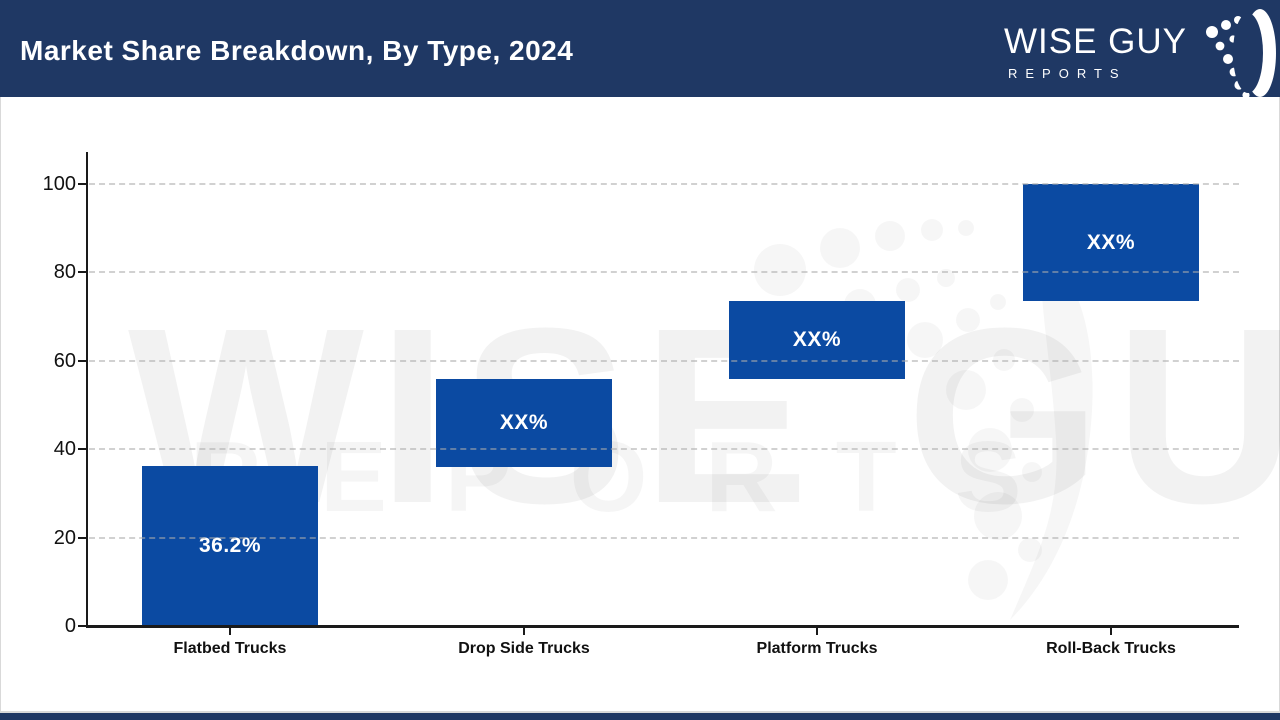 This screenshot has width=1280, height=720. Describe the element at coordinates (1111, 648) in the screenshot. I see `x-axis-label-roll-back-trucks: Roll-Back Trucks` at that location.